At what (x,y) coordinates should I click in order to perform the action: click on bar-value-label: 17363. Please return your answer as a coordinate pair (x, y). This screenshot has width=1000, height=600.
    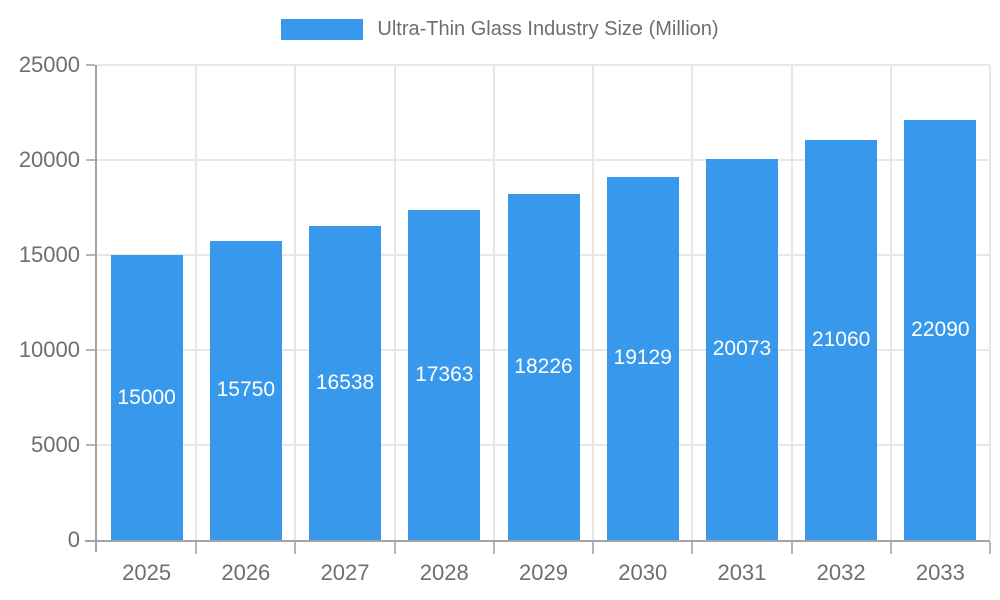
    Looking at the image, I should click on (444, 375).